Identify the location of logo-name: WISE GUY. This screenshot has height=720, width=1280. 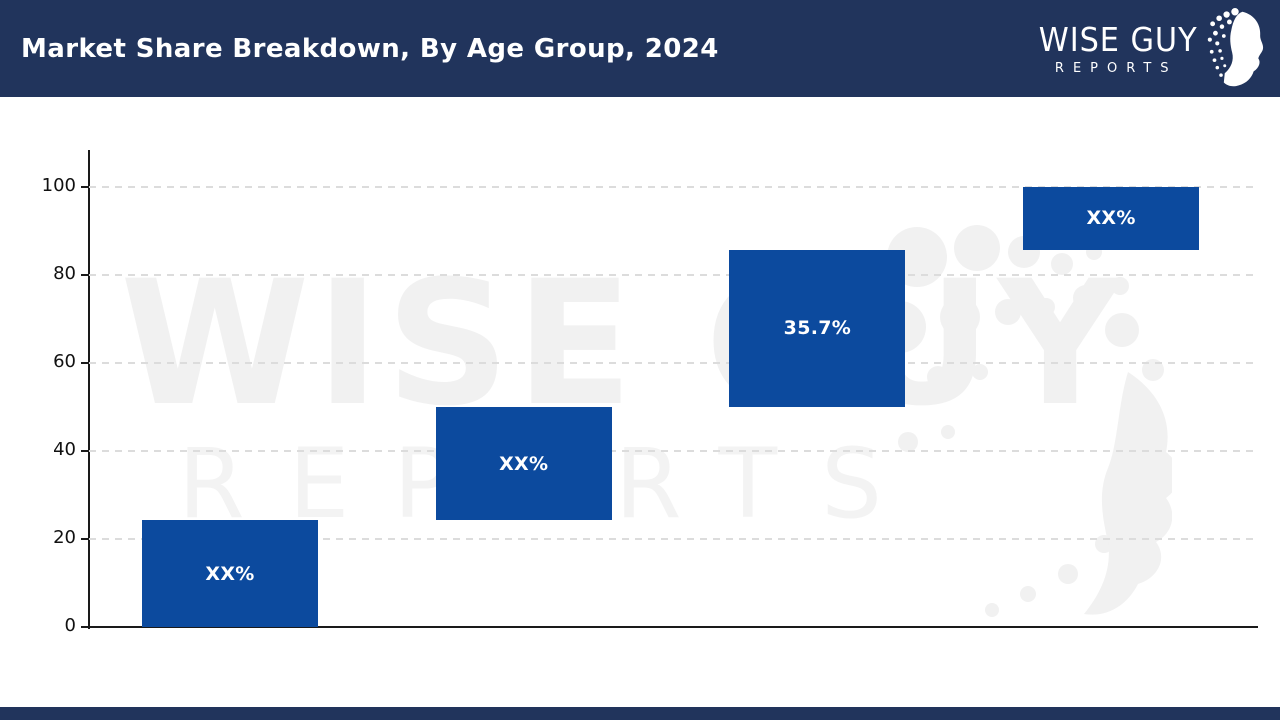
(1118, 40).